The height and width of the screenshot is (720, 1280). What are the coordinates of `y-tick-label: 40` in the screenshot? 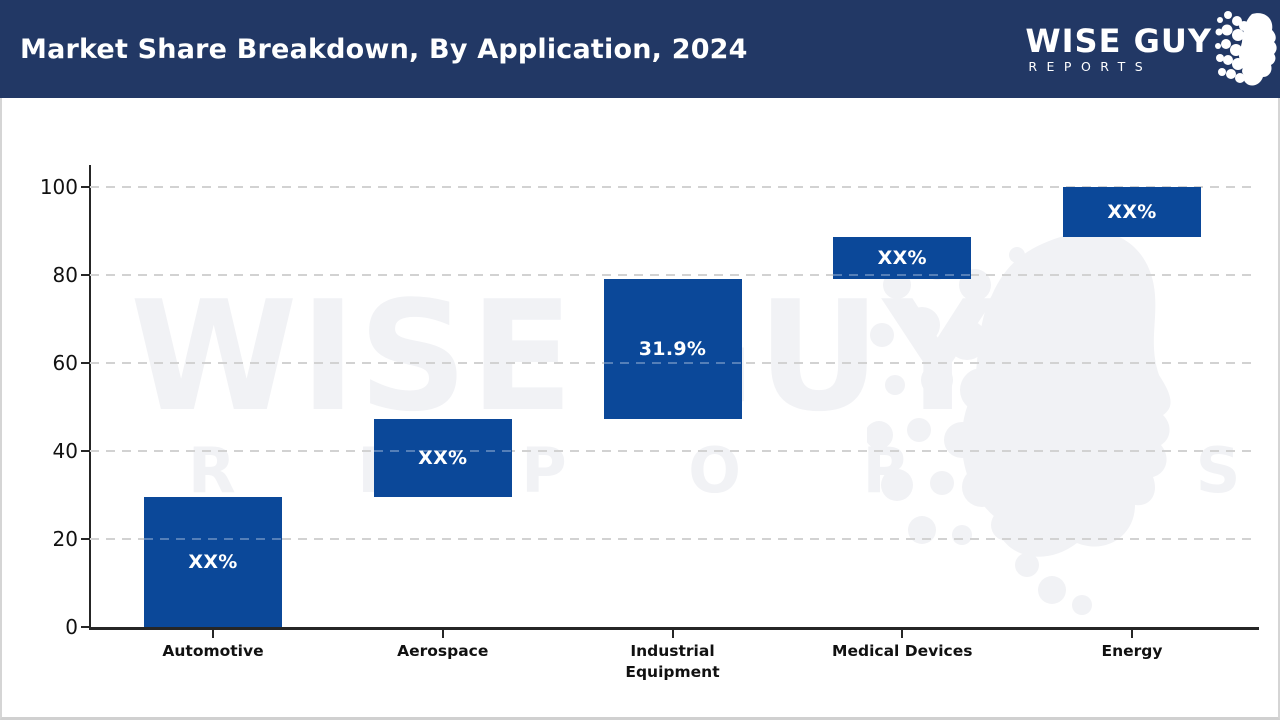 It's located at (65, 451).